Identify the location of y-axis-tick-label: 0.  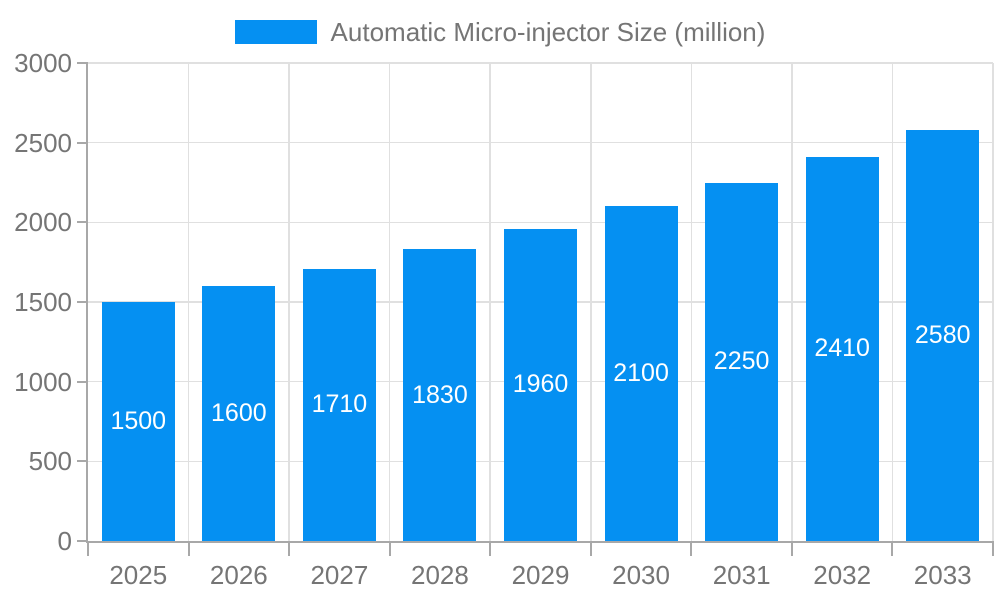
(64, 541).